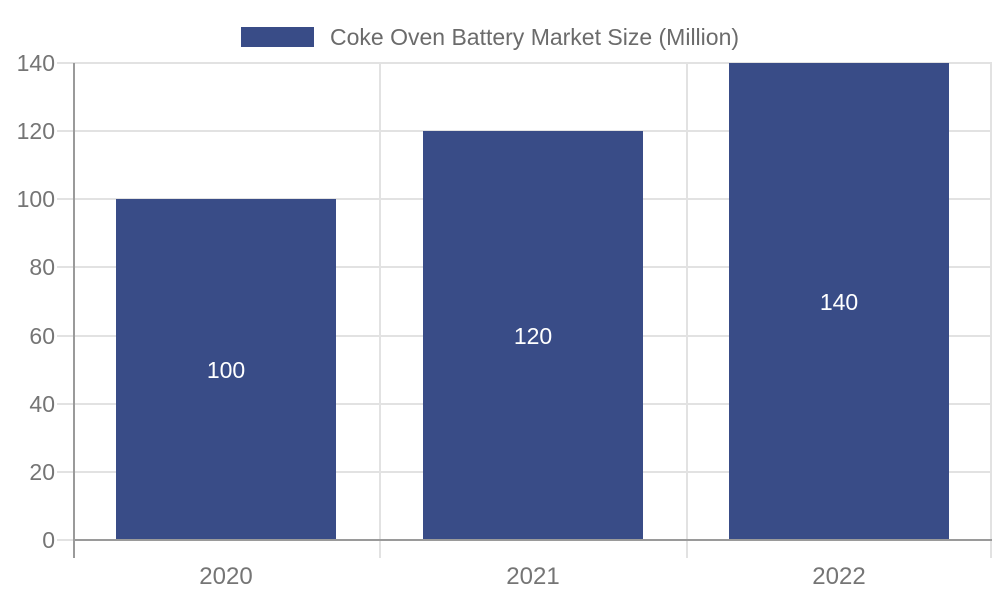 This screenshot has height=600, width=1000. What do you see at coordinates (532, 540) in the screenshot?
I see `x-axis-line` at bounding box center [532, 540].